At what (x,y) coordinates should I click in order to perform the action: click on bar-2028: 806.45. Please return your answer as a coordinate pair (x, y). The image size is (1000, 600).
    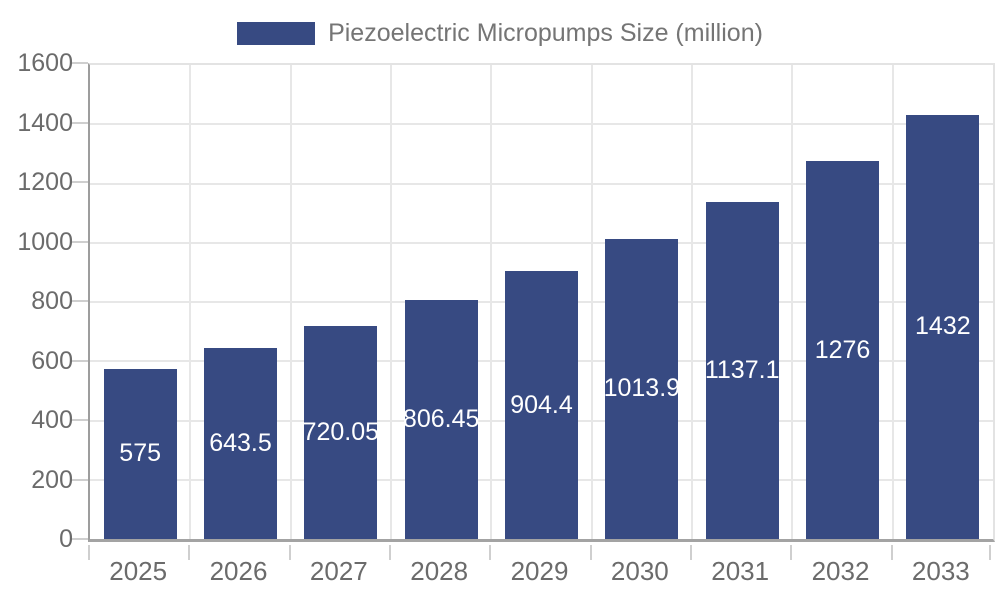
    Looking at the image, I should click on (441, 419).